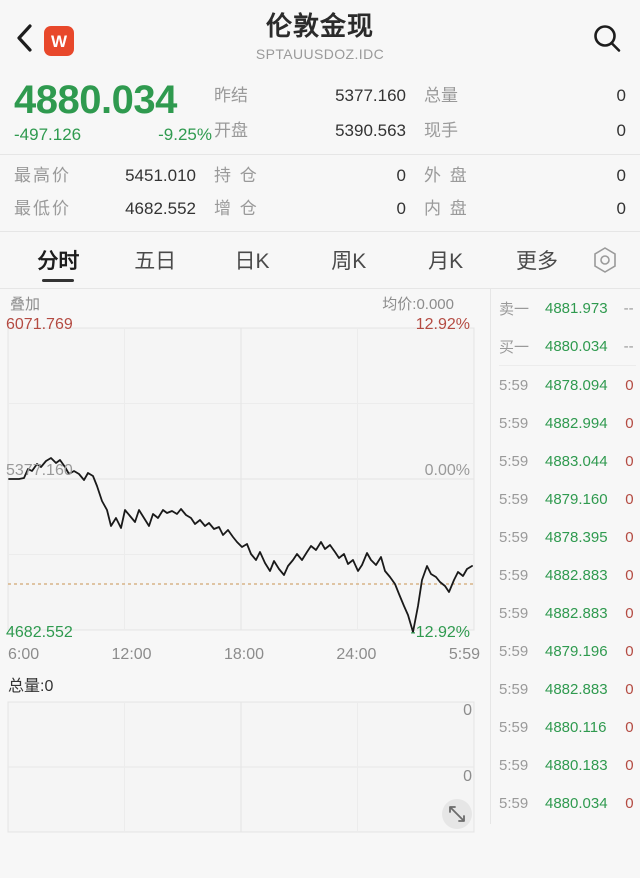 This screenshot has height=878, width=640. What do you see at coordinates (525, 130) in the screenshot?
I see `quote-field-last-size: 现手 0` at bounding box center [525, 130].